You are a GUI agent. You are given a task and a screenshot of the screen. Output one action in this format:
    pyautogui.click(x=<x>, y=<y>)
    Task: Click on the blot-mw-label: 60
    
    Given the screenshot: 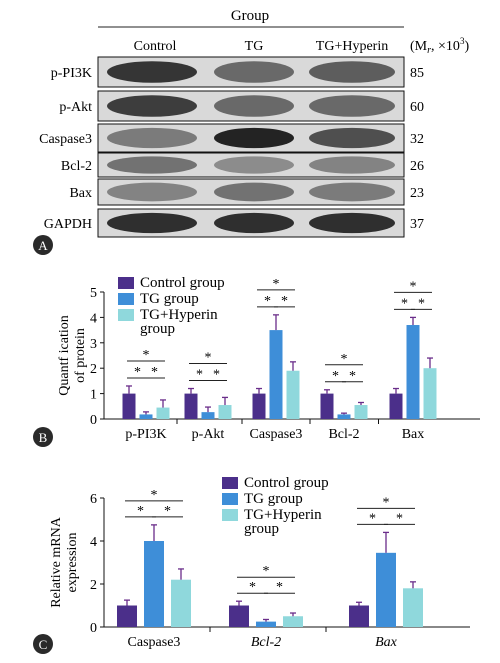 What is the action you would take?
    pyautogui.click(x=417, y=107)
    